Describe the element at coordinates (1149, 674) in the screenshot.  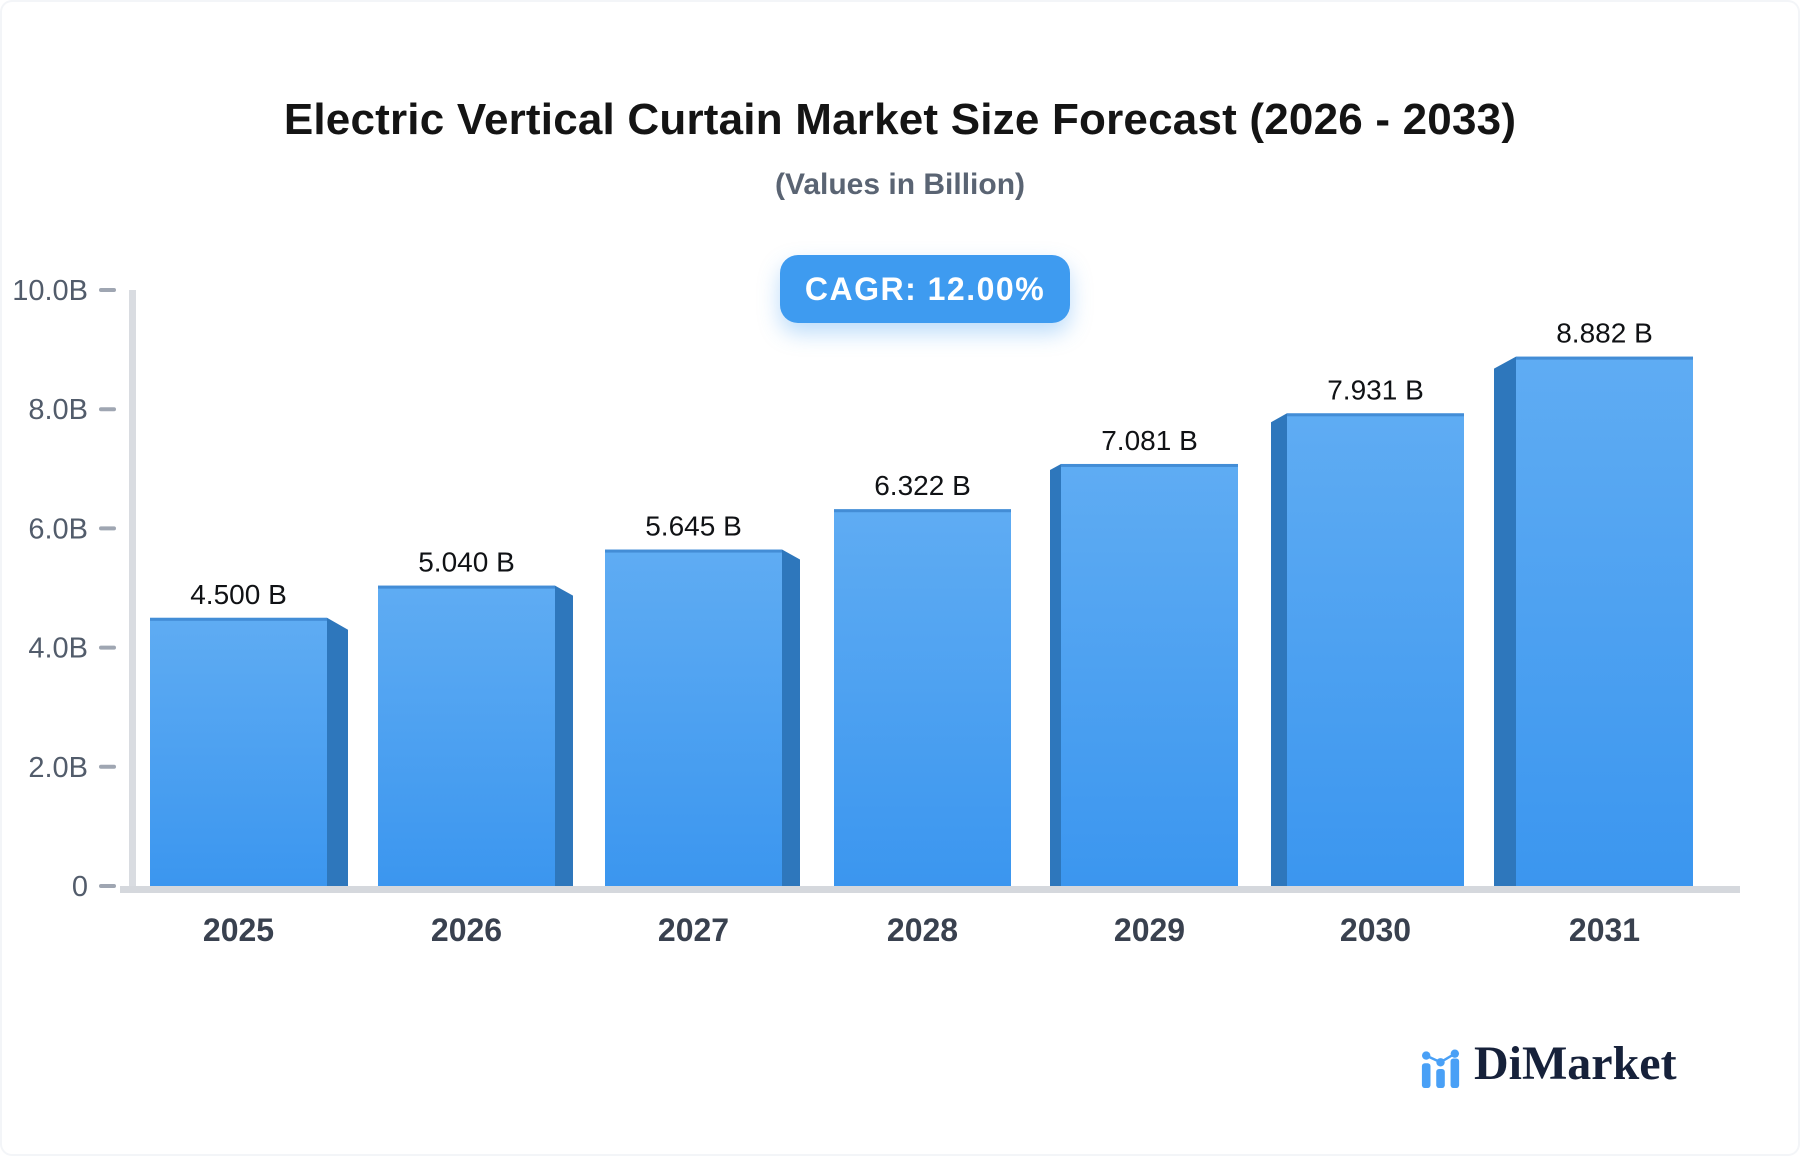
I see `bar-column-2029` at that location.